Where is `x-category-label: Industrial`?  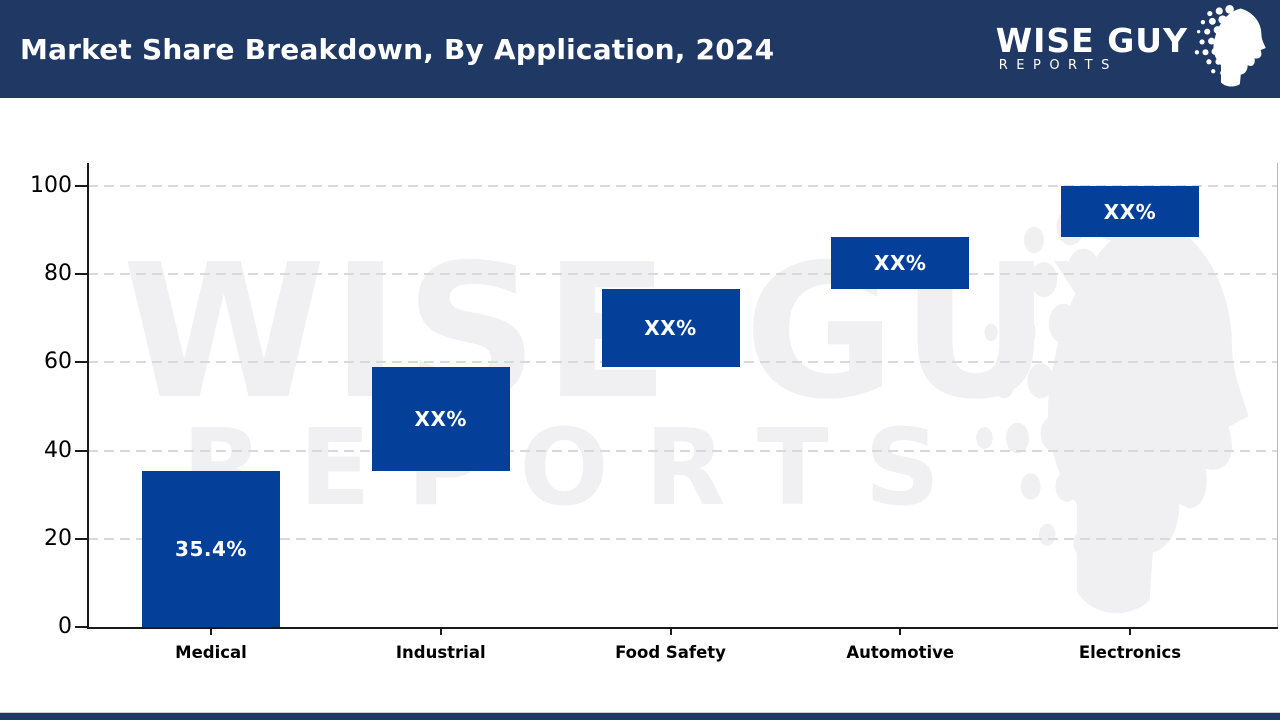 x-category-label: Industrial is located at coordinates (440, 652).